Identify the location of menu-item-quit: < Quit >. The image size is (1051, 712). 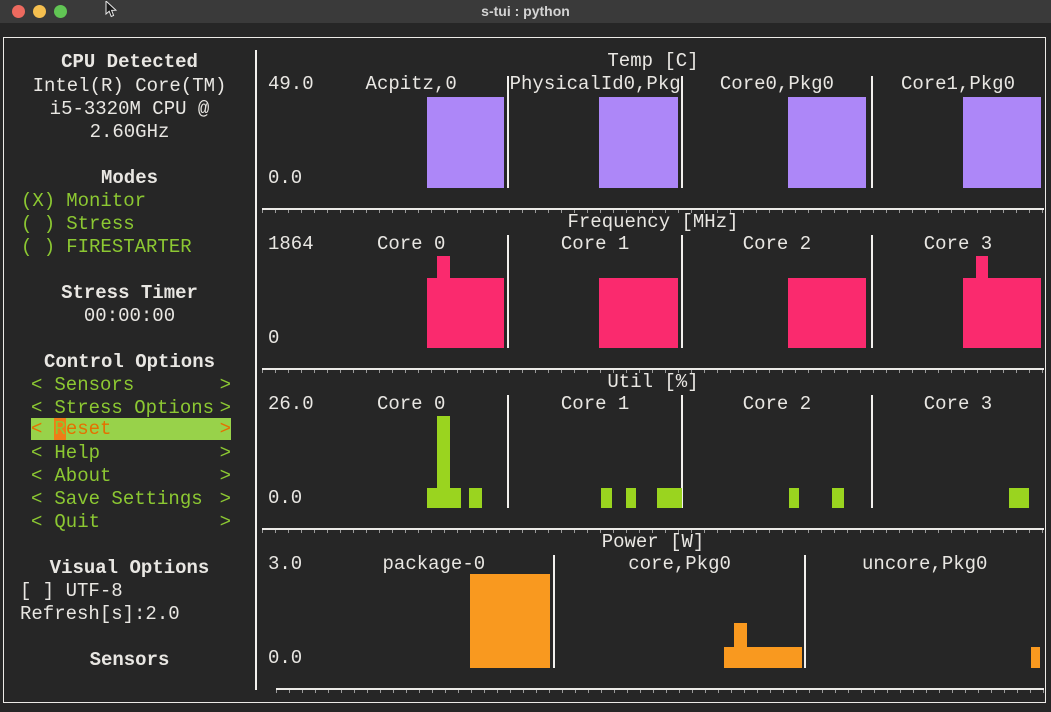
(131, 522).